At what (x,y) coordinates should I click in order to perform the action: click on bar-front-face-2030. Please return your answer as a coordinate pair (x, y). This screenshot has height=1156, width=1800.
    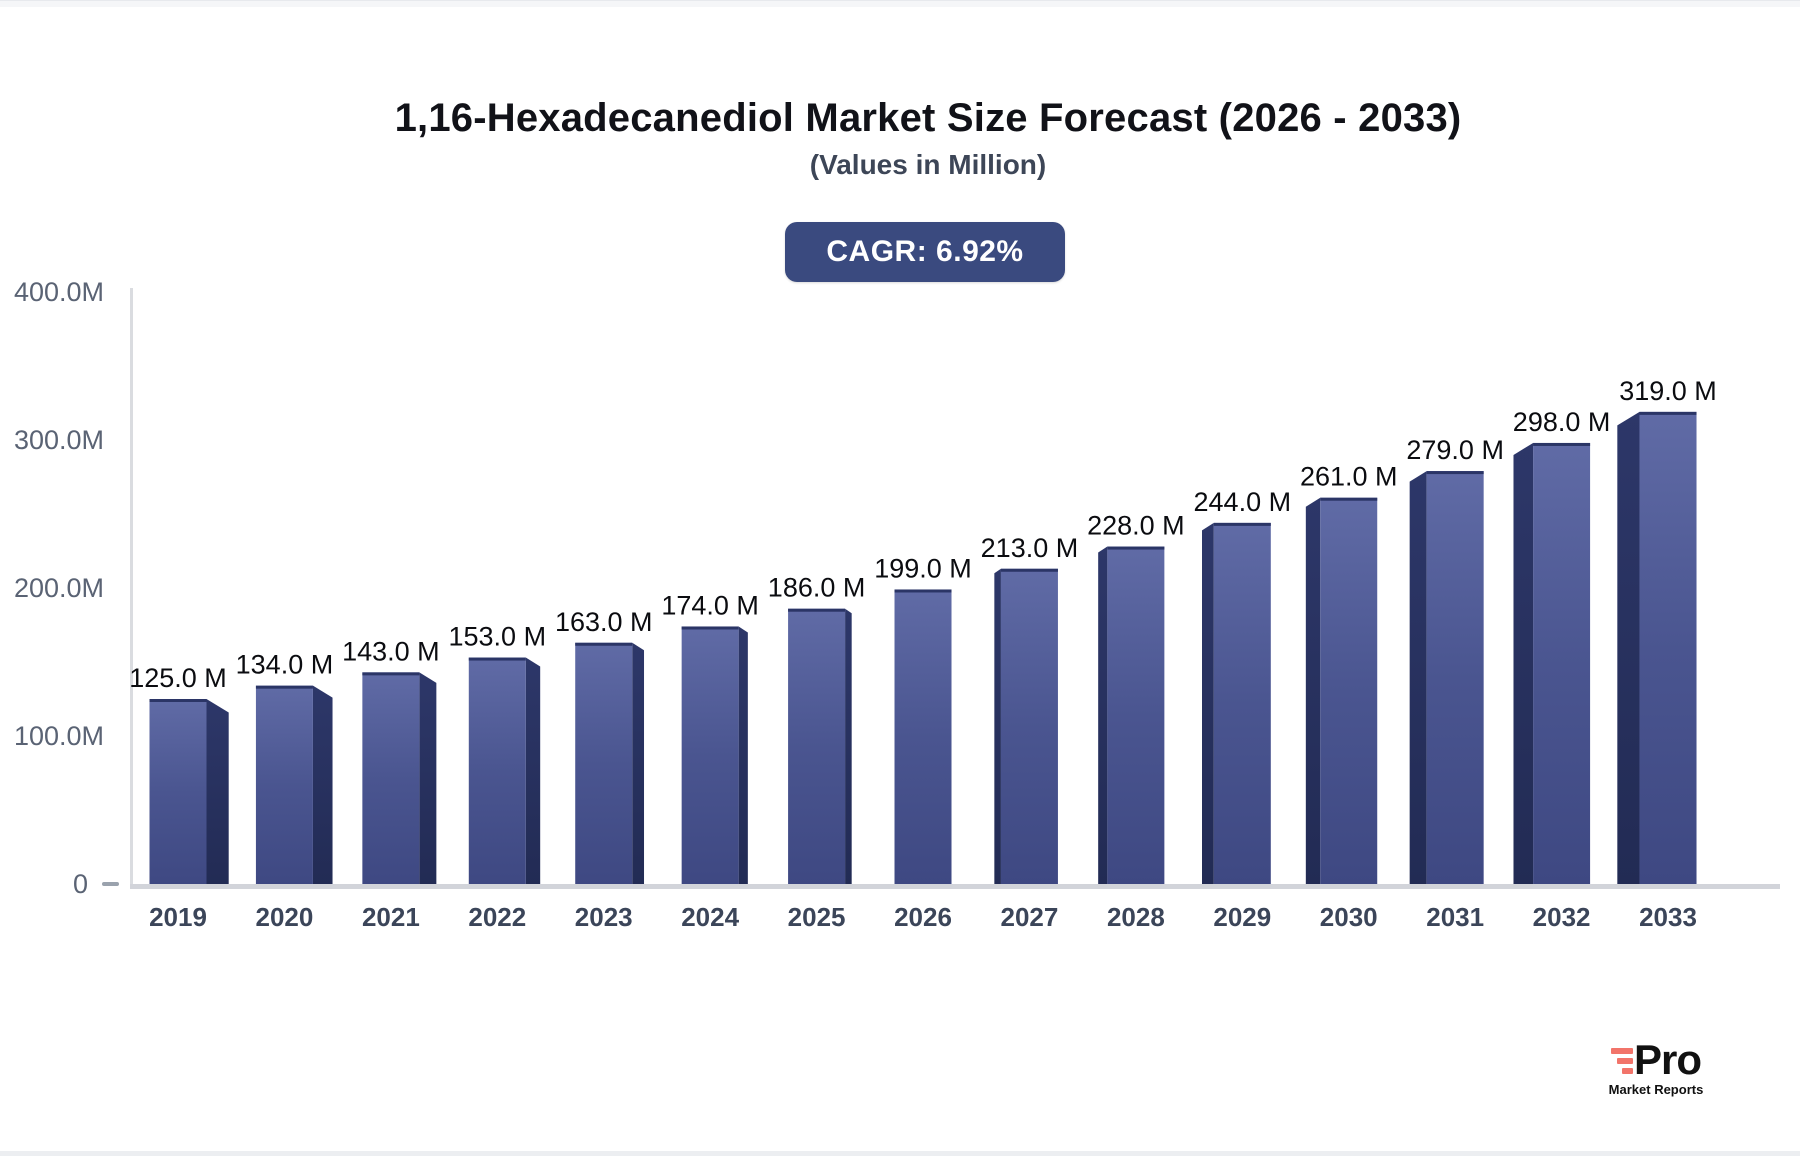
    Looking at the image, I should click on (1349, 692).